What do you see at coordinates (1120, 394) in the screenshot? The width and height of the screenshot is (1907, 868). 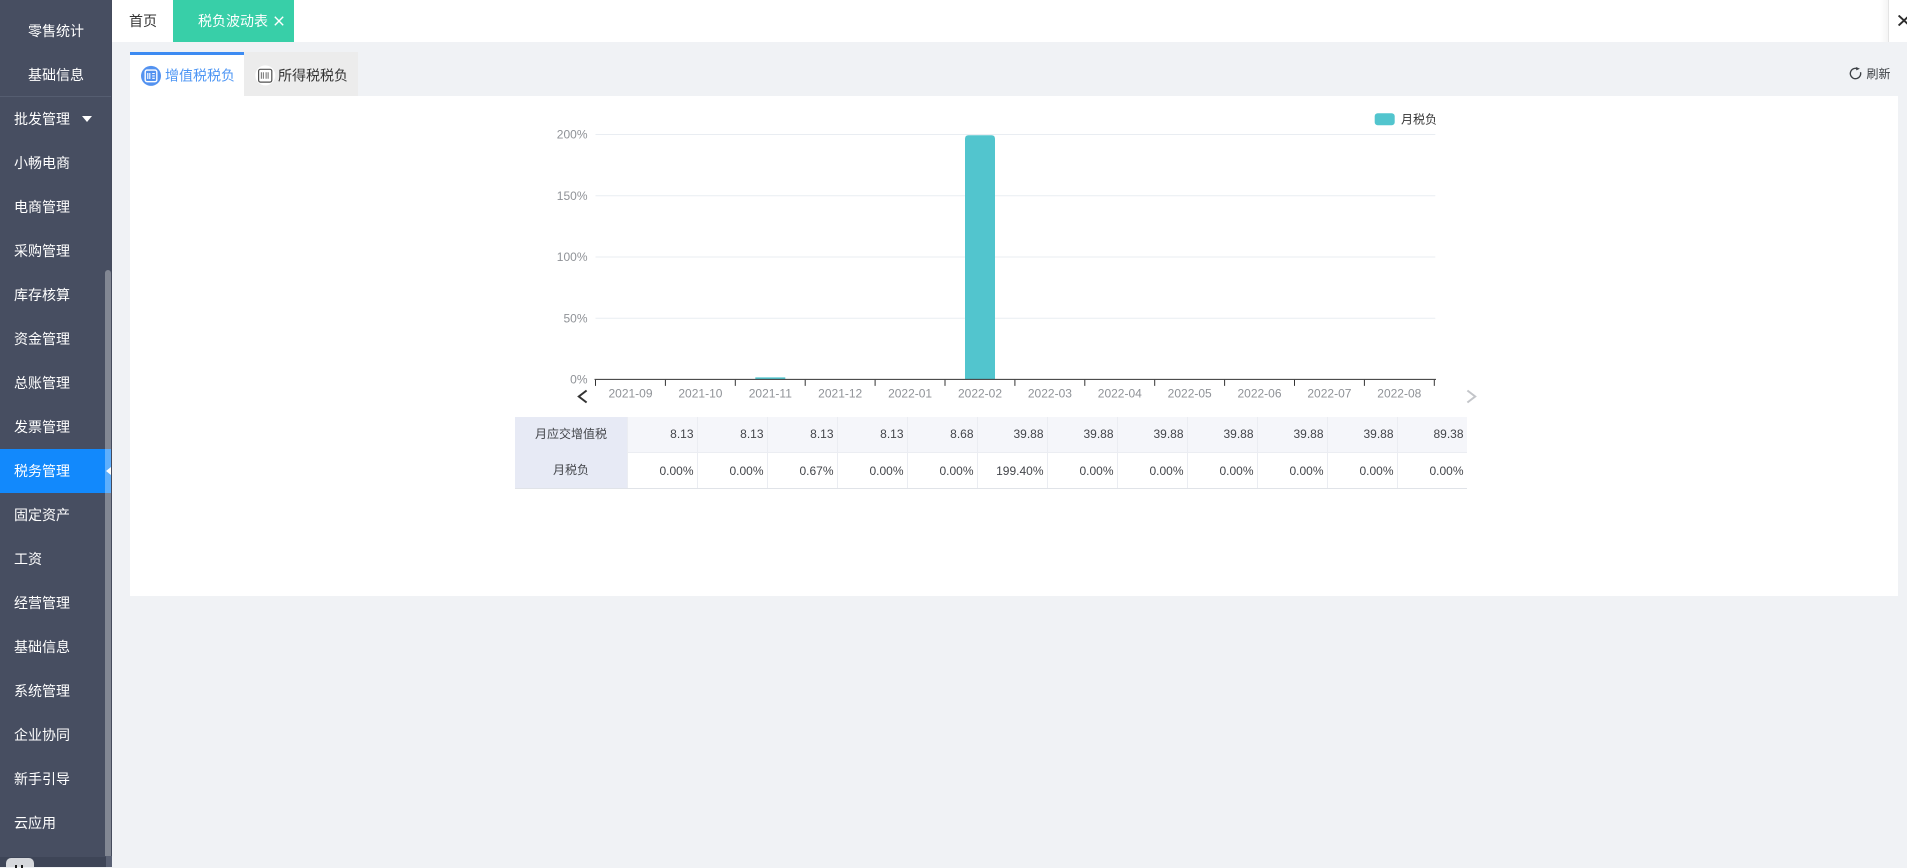 I see `svg-text: 2022-04` at bounding box center [1120, 394].